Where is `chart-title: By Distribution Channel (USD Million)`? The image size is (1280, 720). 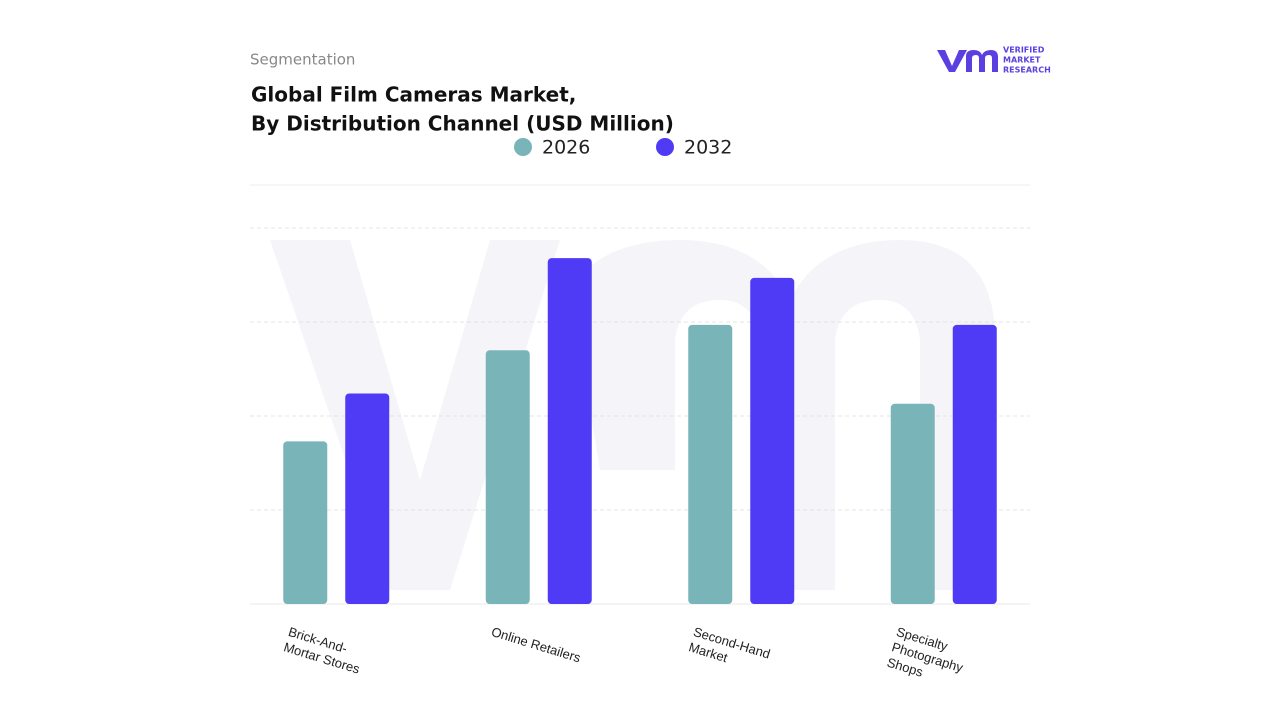 chart-title: By Distribution Channel (USD Million) is located at coordinates (462, 124).